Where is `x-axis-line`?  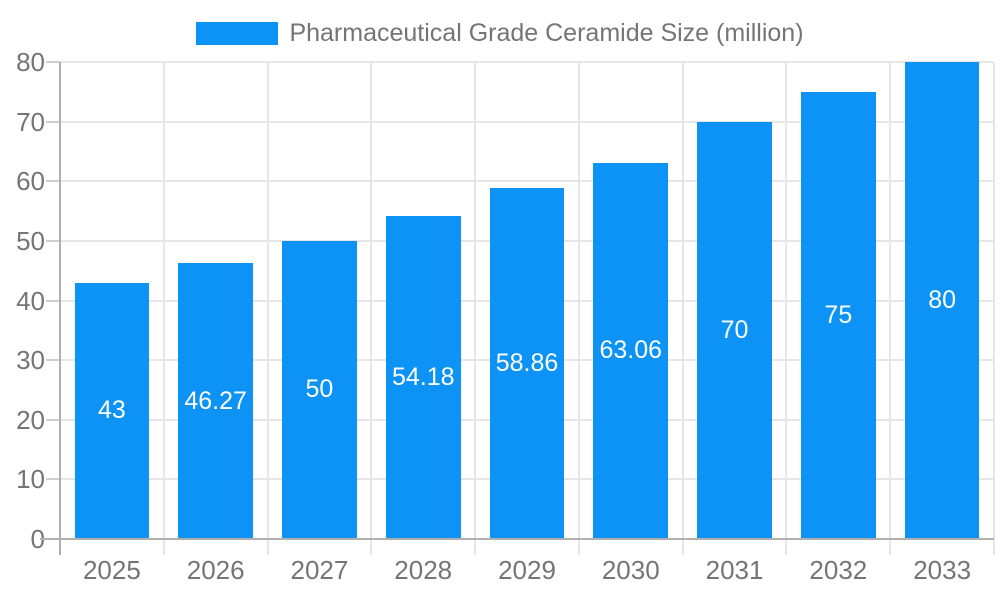
x-axis-line is located at coordinates (517, 539).